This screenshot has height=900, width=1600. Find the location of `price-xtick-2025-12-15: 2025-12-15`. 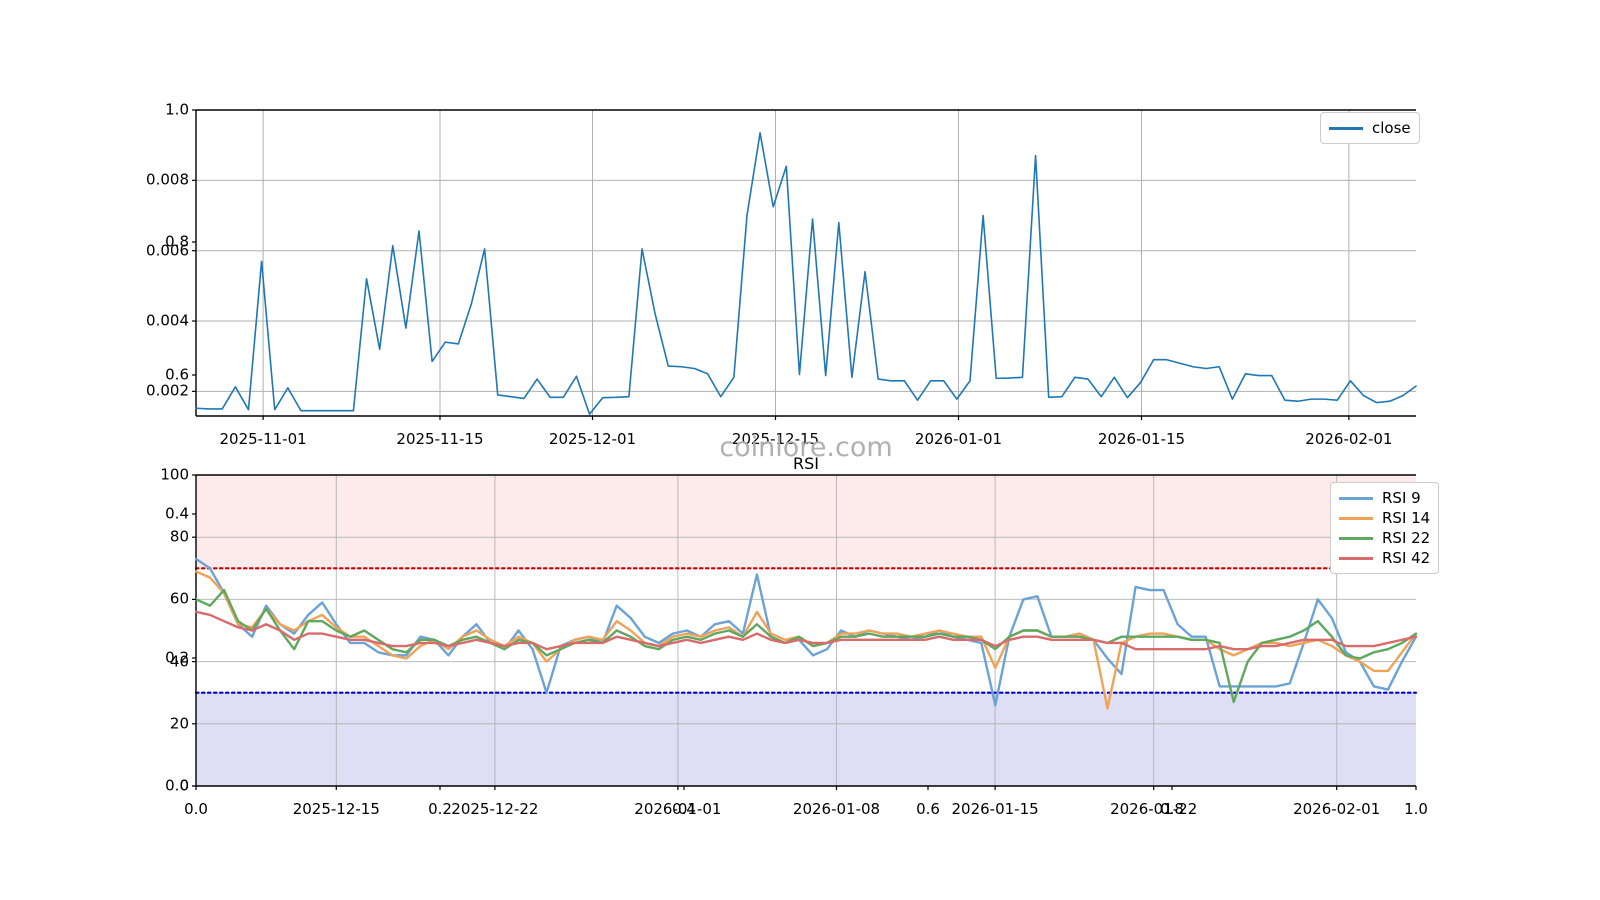

price-xtick-2025-12-15: 2025-12-15 is located at coordinates (775, 439).